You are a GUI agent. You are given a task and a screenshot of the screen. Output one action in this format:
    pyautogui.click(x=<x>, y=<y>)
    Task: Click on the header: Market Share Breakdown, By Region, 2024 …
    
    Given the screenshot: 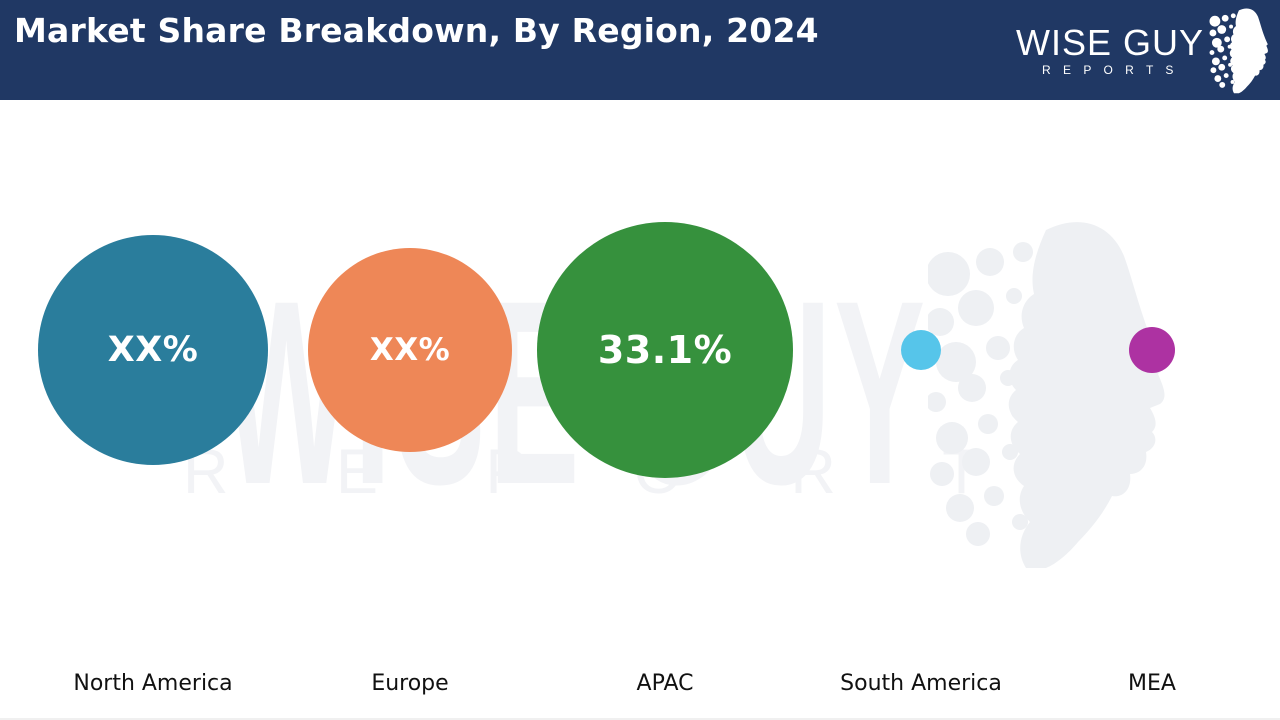 What is the action you would take?
    pyautogui.click(x=640, y=50)
    